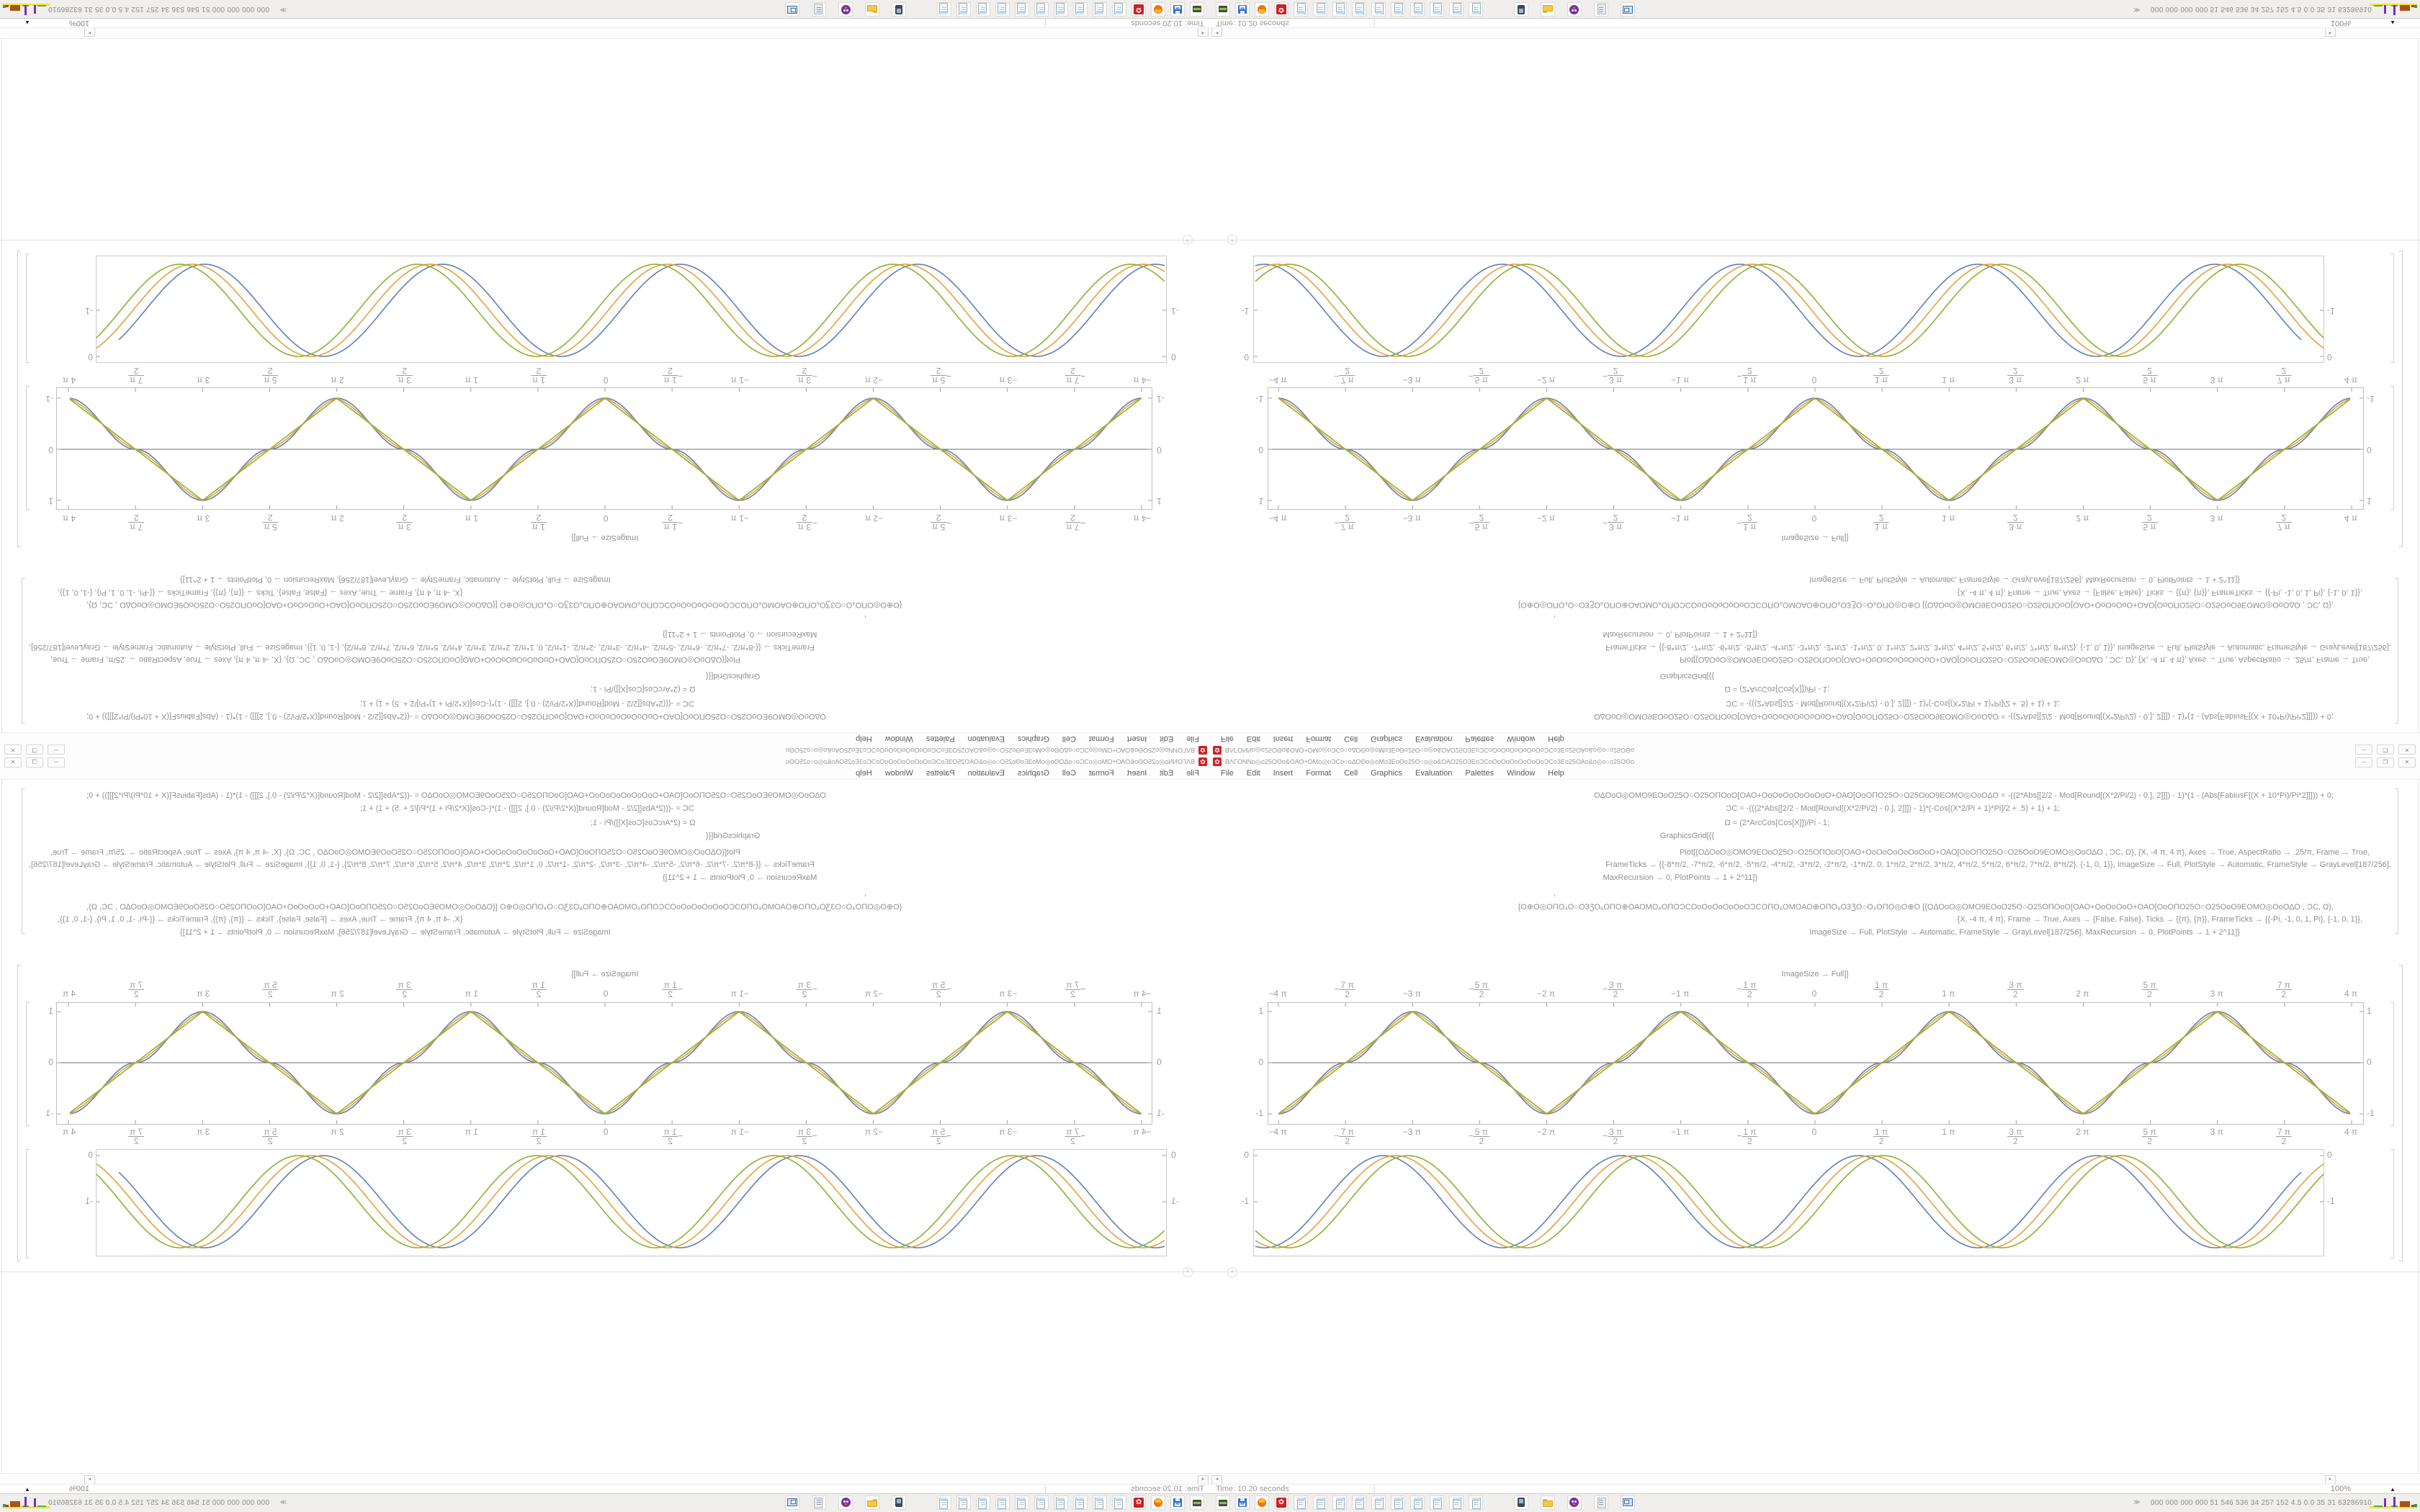 This screenshot has width=2420, height=1512. What do you see at coordinates (283, 1502) in the screenshot?
I see `tray-expand-chevron-icon: ≫` at bounding box center [283, 1502].